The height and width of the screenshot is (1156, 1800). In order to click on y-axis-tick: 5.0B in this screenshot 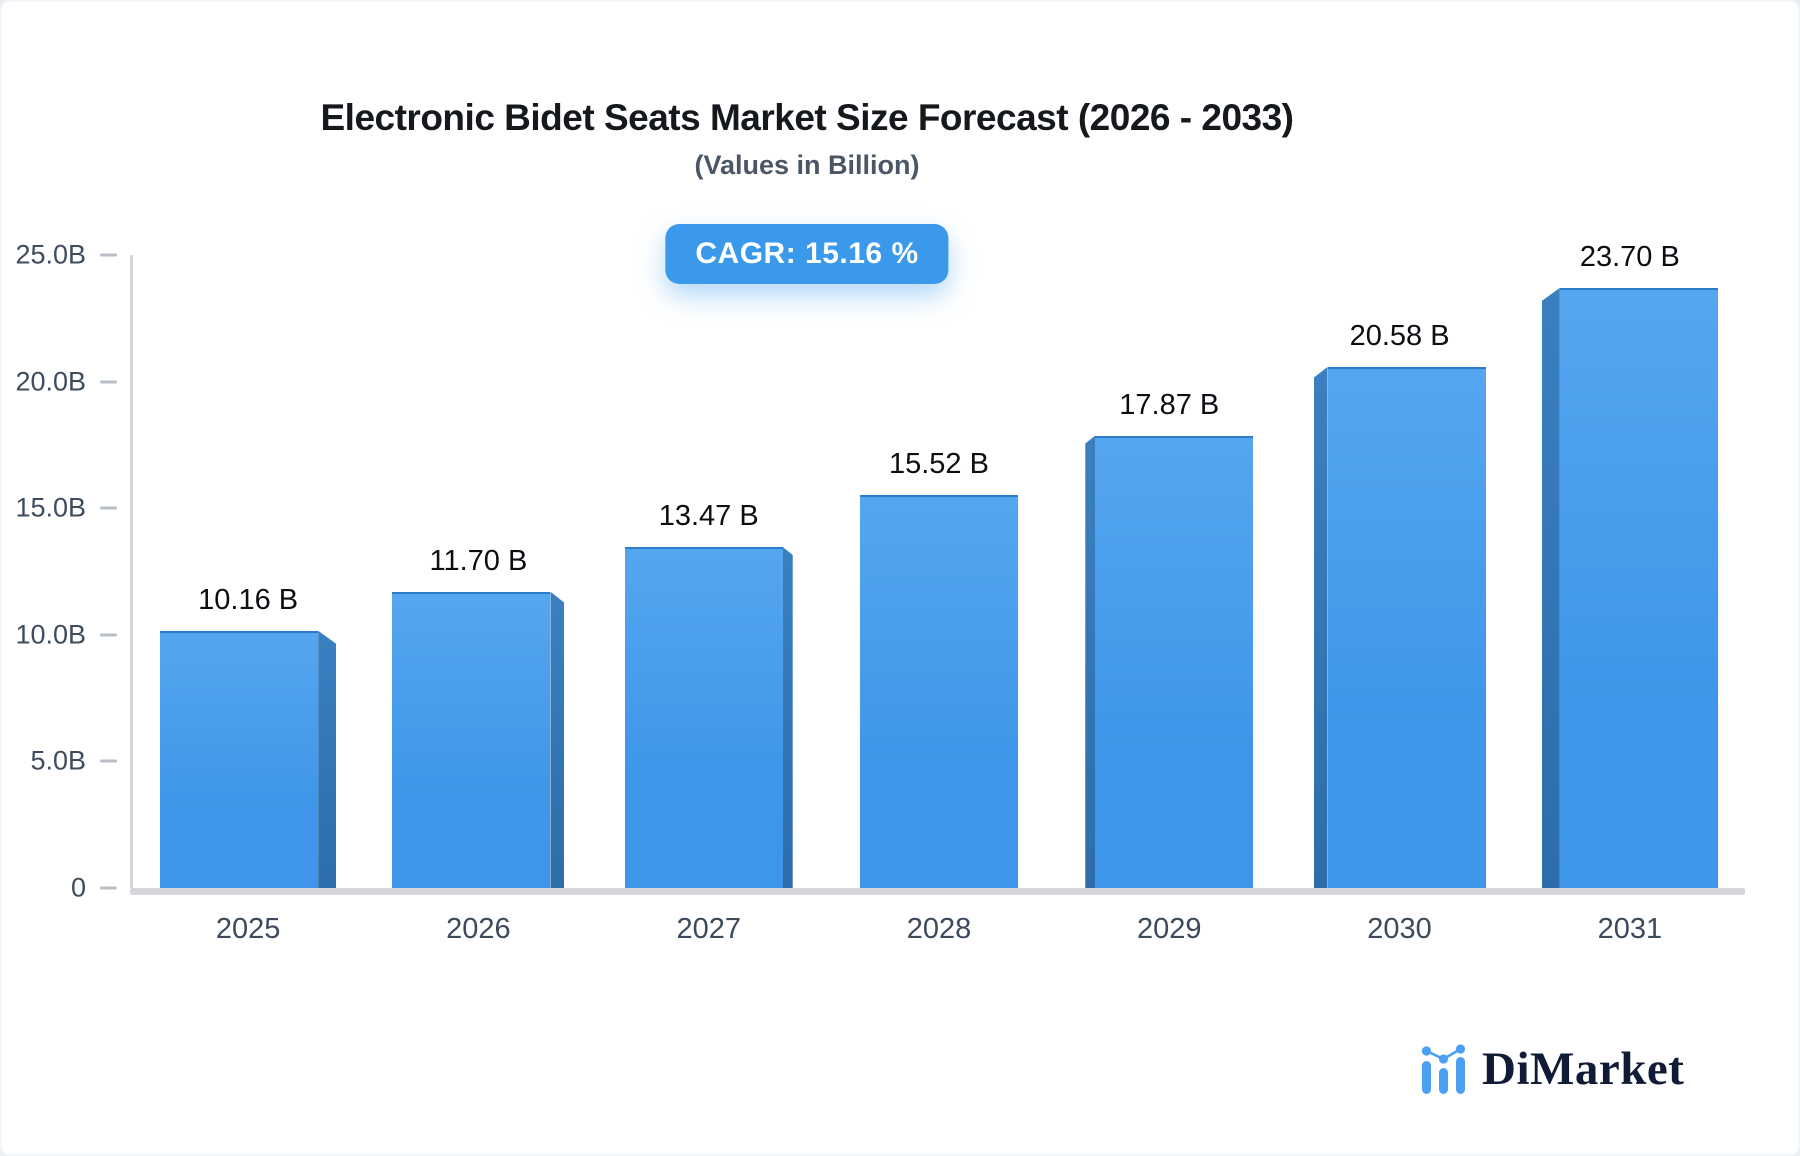, I will do `click(73, 761)`.